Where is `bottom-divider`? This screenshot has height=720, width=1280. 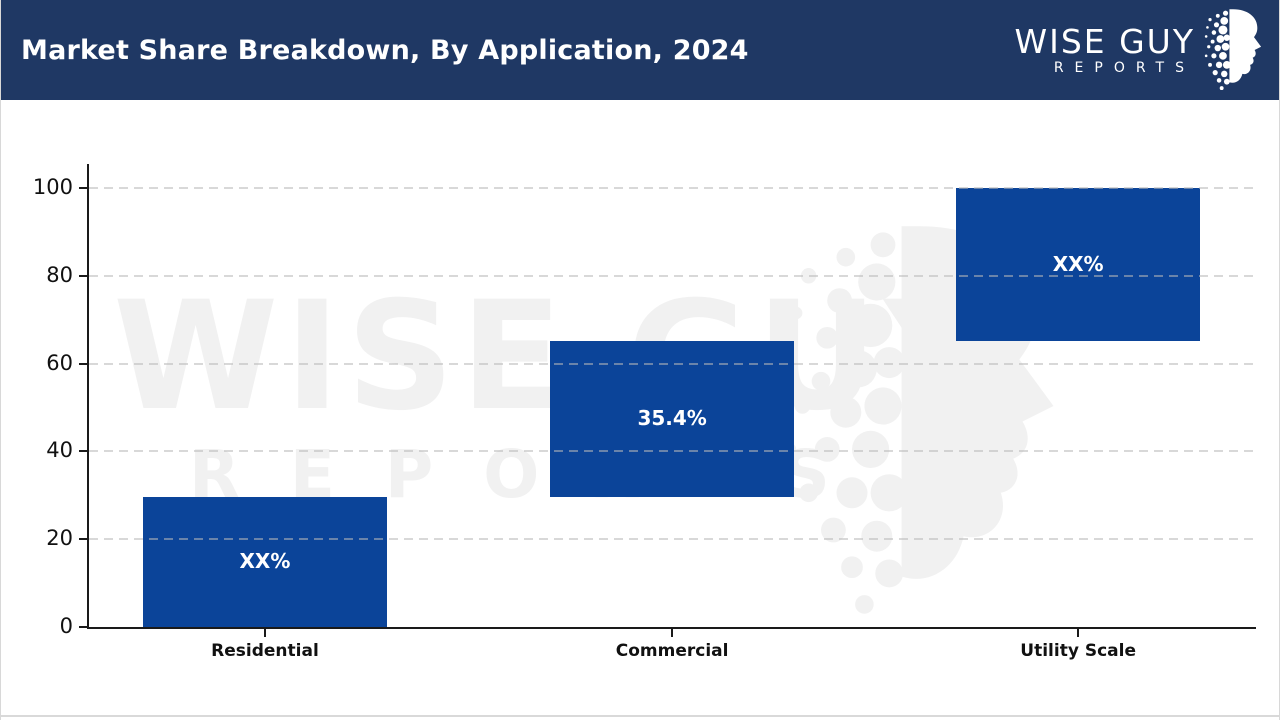 bottom-divider is located at coordinates (640, 716).